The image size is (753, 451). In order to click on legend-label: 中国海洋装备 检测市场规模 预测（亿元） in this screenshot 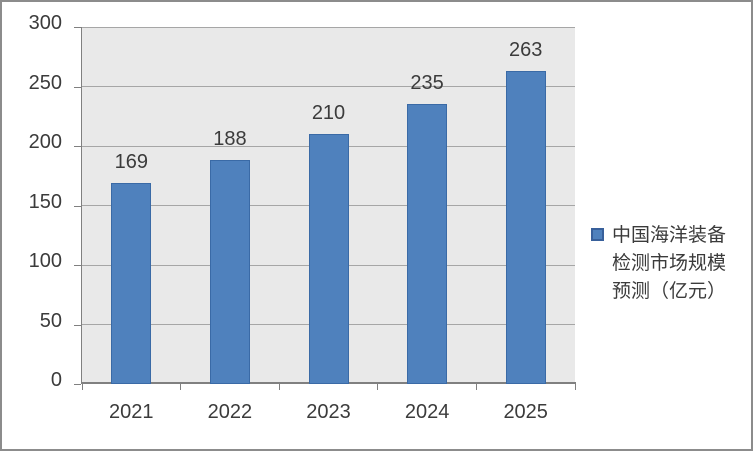, I will do `click(669, 264)`.